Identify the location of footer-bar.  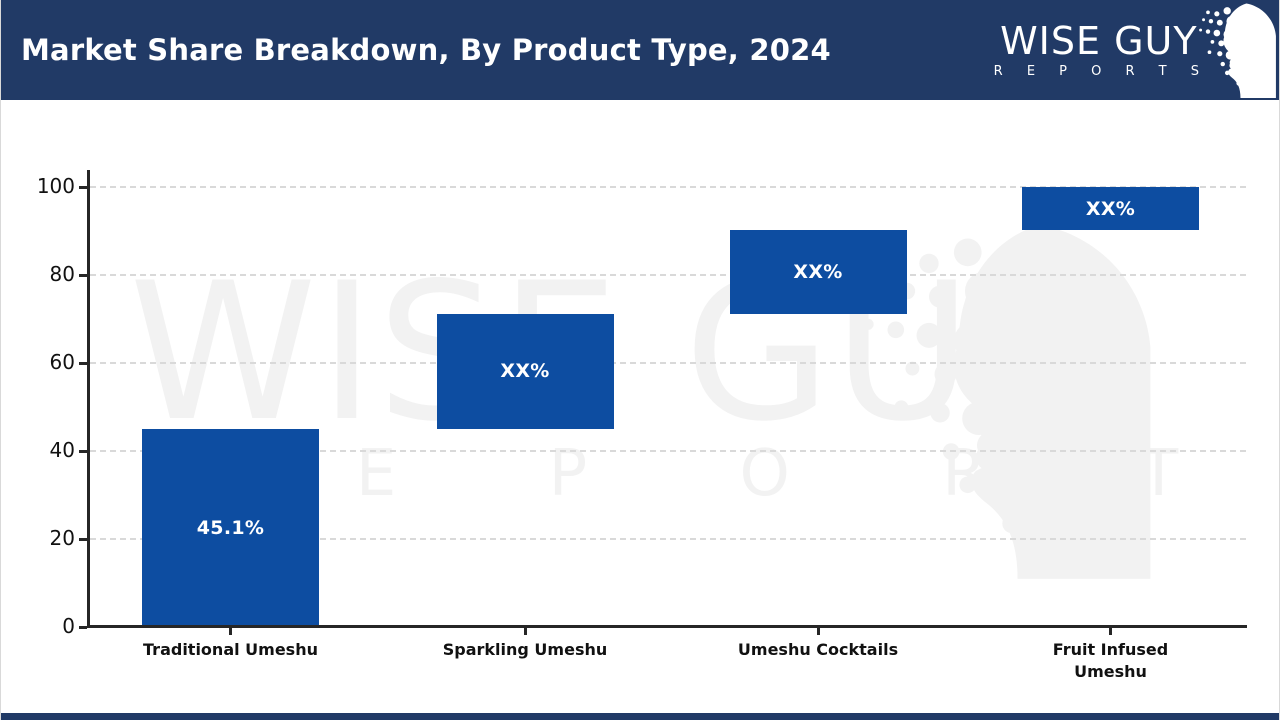
(640, 716).